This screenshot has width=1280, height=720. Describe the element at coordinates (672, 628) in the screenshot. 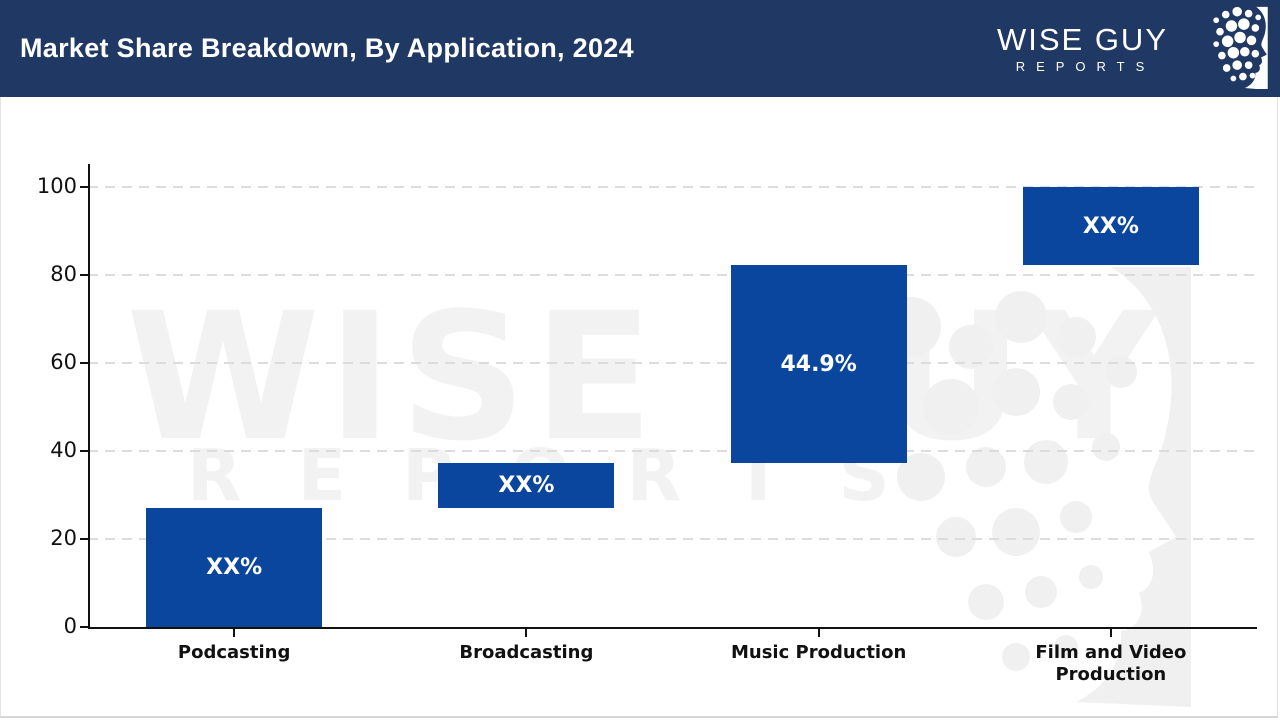

I see `x-axis-line` at that location.